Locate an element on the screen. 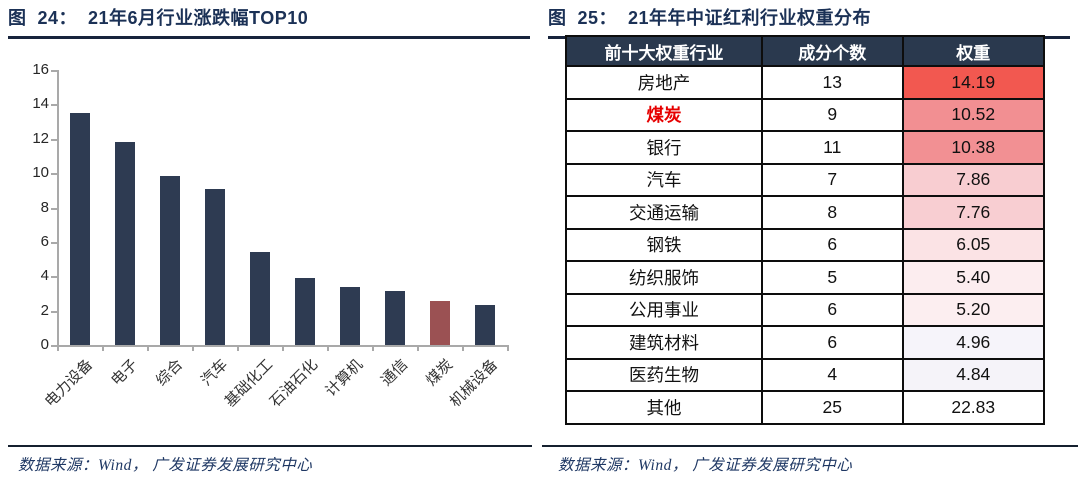 This screenshot has height=481, width=1080. table-row: 煤炭 9 10.52 is located at coordinates (805, 114).